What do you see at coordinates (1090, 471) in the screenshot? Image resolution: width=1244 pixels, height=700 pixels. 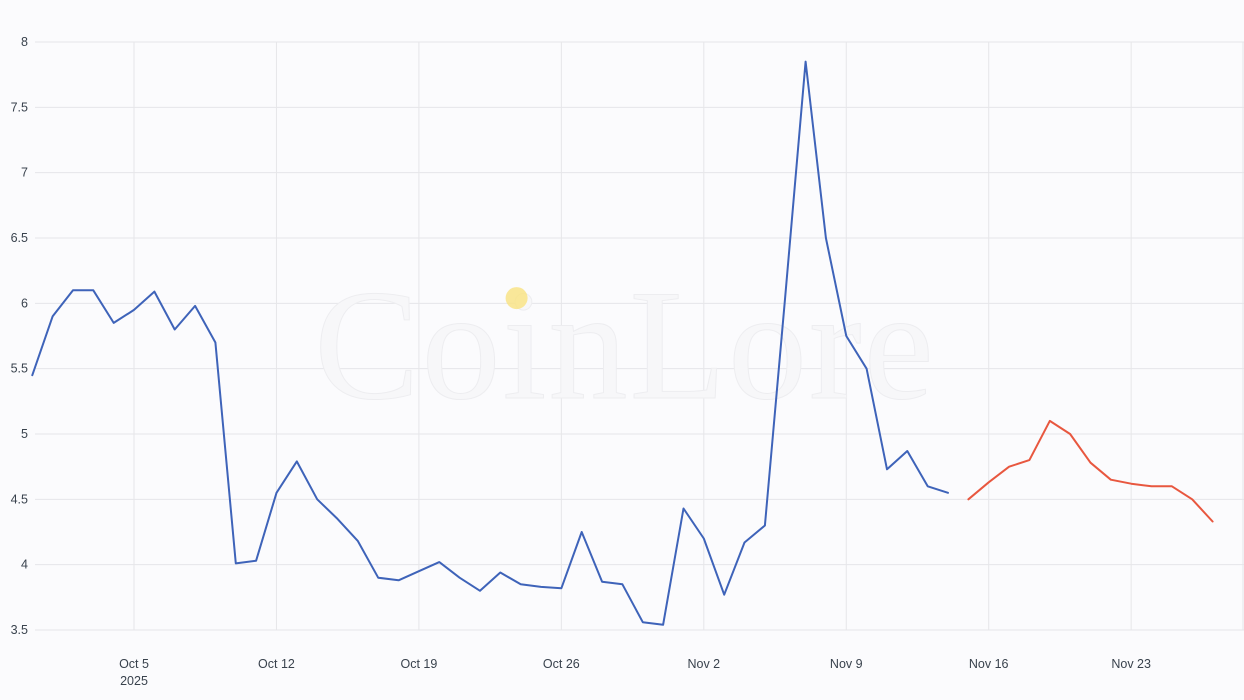 I see `line-series-orange` at bounding box center [1090, 471].